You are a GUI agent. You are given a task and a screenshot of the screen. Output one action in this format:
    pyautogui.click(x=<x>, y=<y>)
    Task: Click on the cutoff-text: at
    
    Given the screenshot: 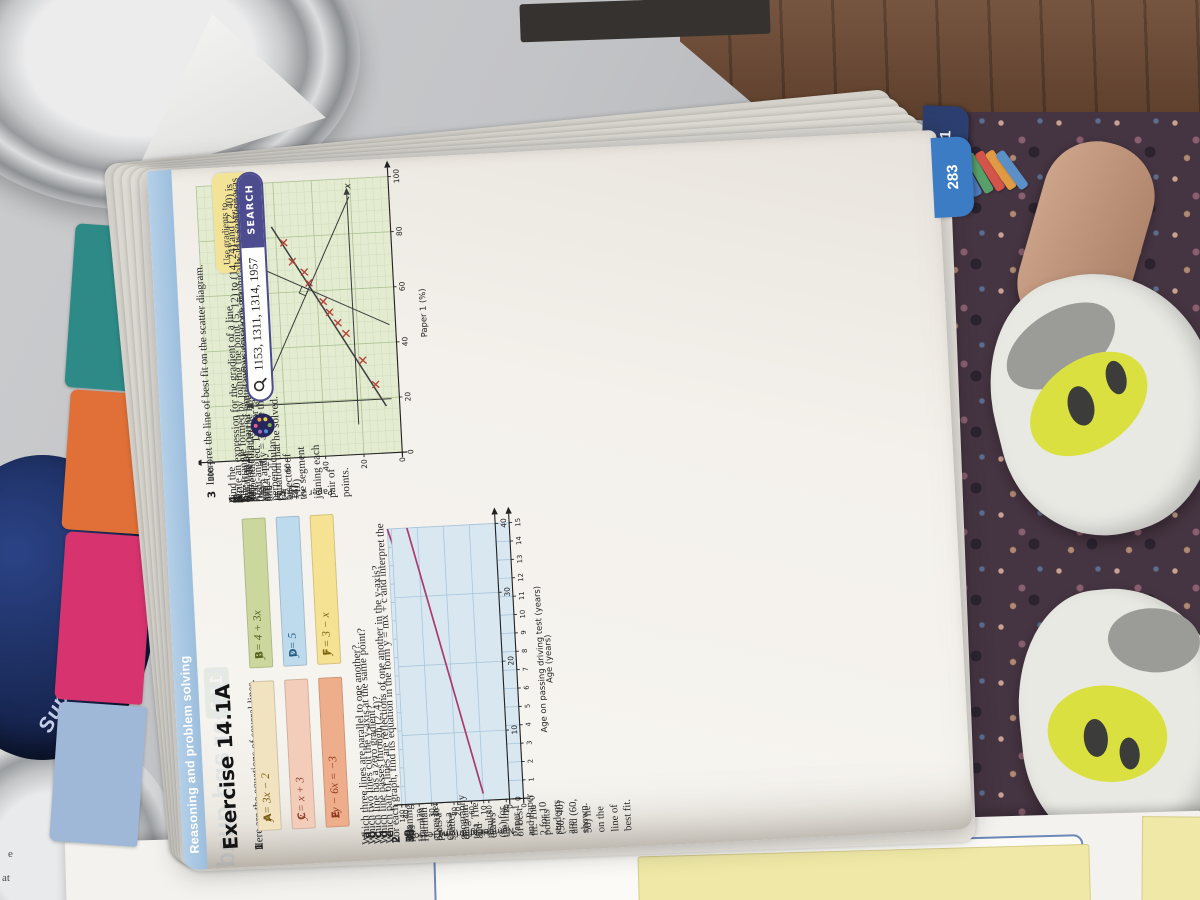 What is the action you would take?
    pyautogui.click(x=6, y=878)
    